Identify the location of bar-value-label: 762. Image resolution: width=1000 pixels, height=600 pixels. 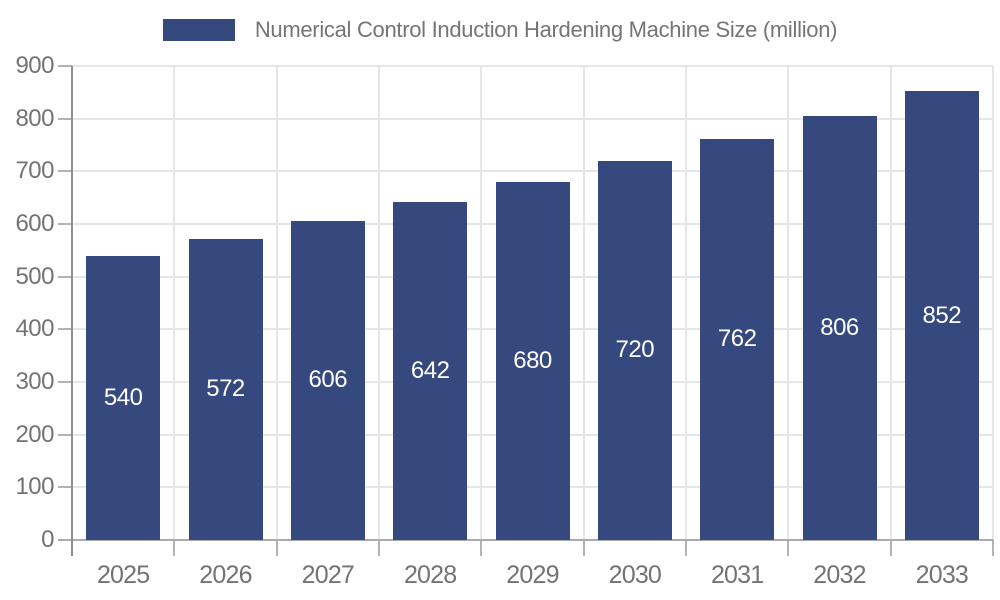
(737, 339).